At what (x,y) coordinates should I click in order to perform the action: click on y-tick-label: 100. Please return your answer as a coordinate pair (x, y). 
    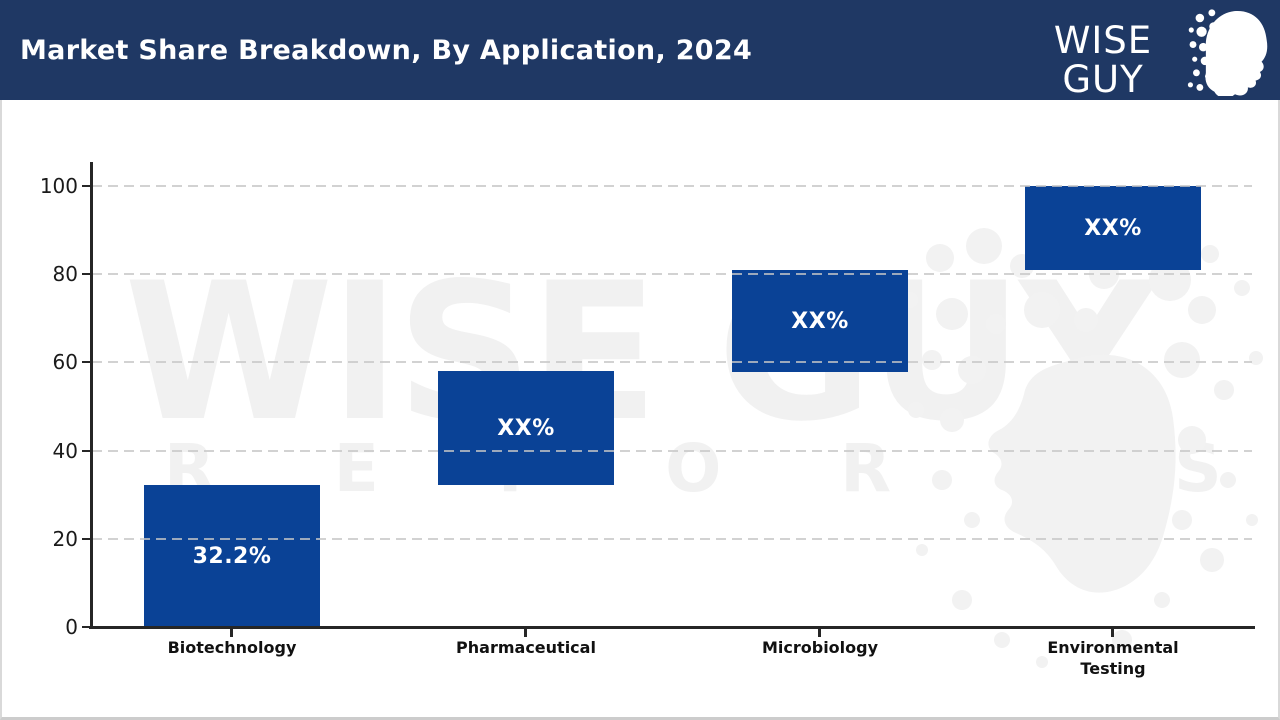
    Looking at the image, I should click on (58, 186).